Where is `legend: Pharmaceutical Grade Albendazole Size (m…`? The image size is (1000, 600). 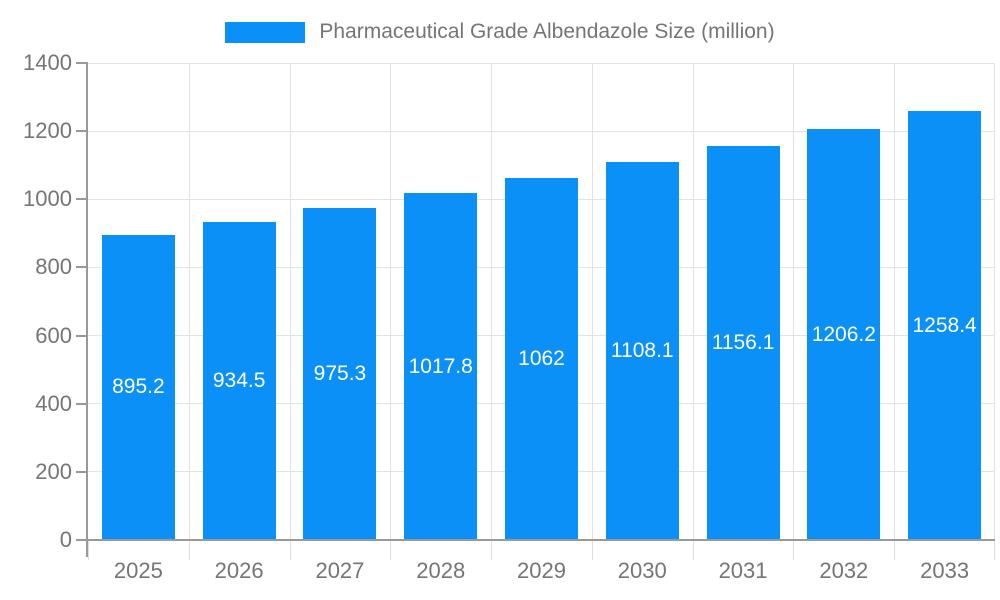 legend: Pharmaceutical Grade Albendazole Size (m… is located at coordinates (500, 32).